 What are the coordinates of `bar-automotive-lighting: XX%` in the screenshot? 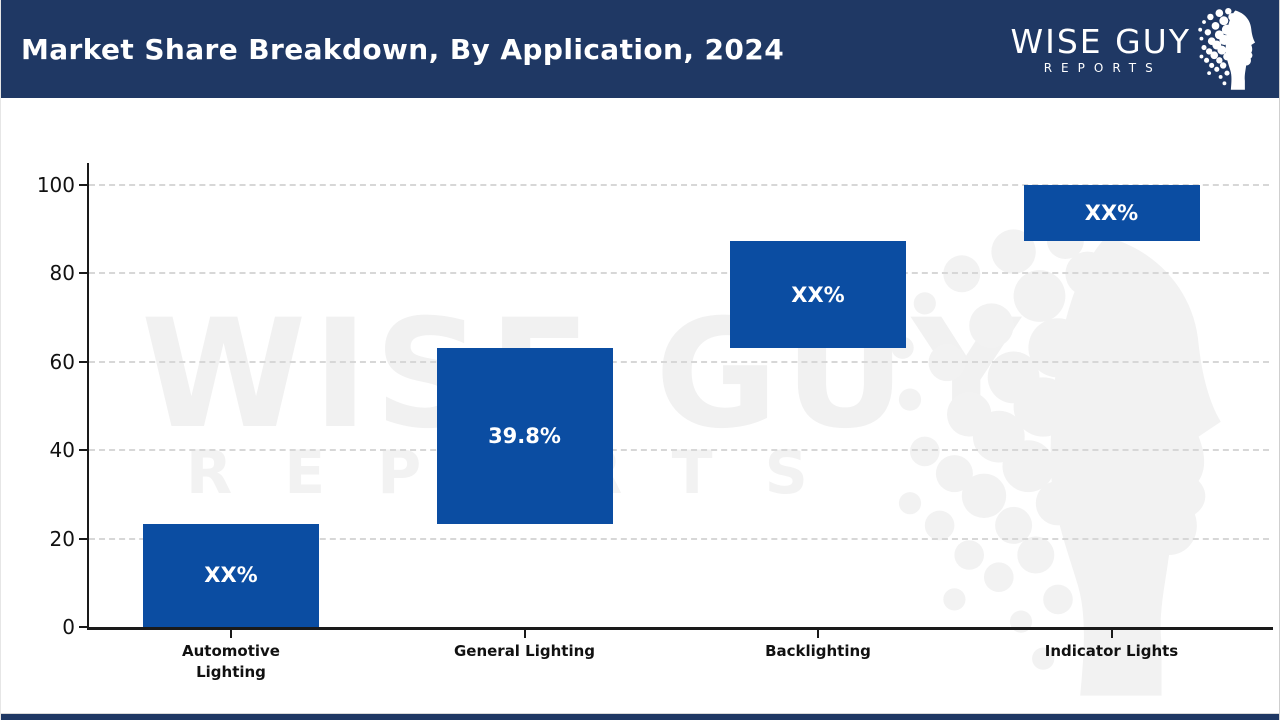 It's located at (231, 575).